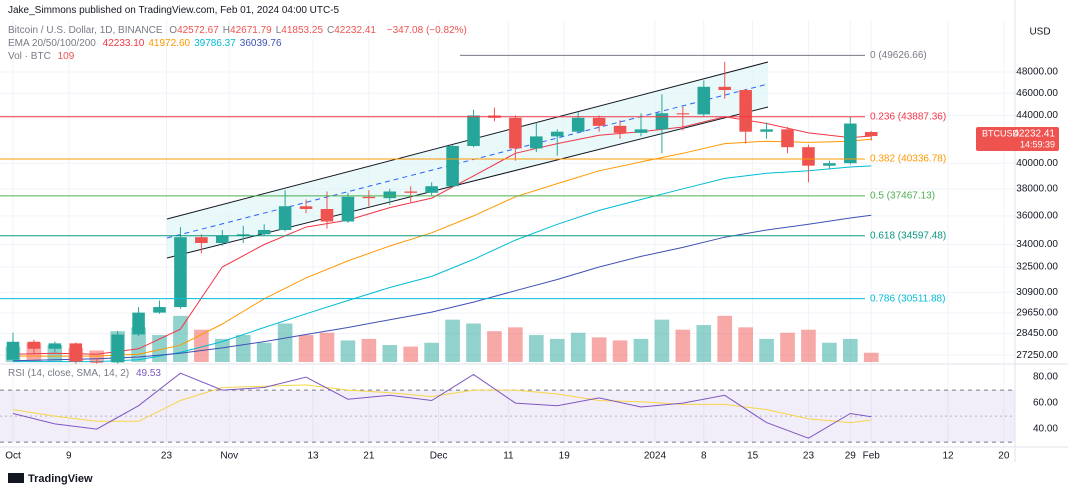 The image size is (1068, 492). I want to click on rsi-tick-label: 60.00, so click(1045, 403).